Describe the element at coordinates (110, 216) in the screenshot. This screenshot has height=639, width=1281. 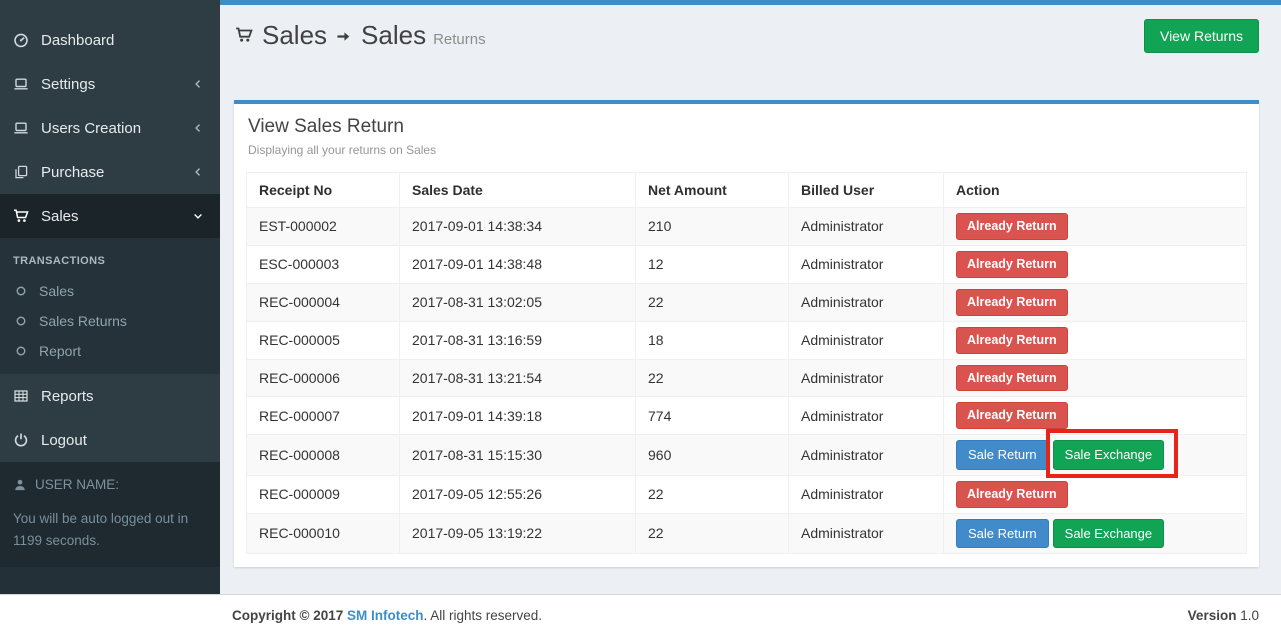
I see `sidebar-item-sales: Sales` at that location.